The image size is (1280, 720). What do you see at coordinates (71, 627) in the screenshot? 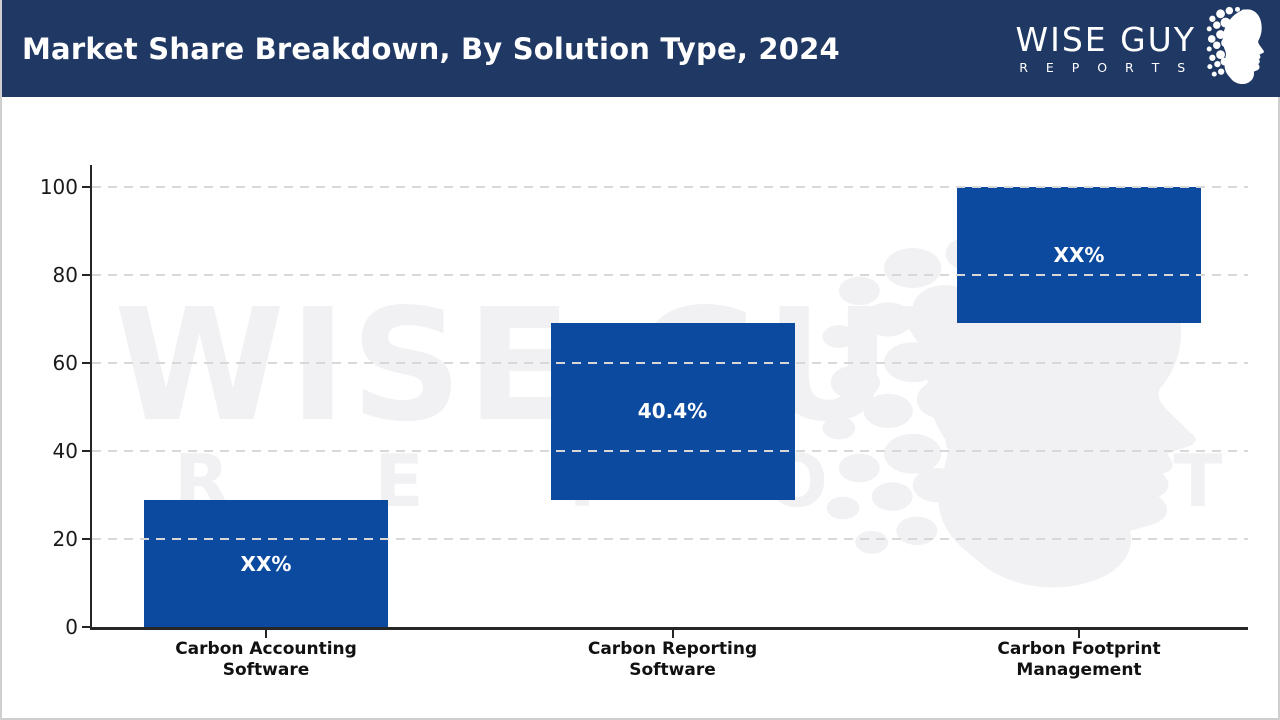
I see `y-tick-label-0: 0` at bounding box center [71, 627].